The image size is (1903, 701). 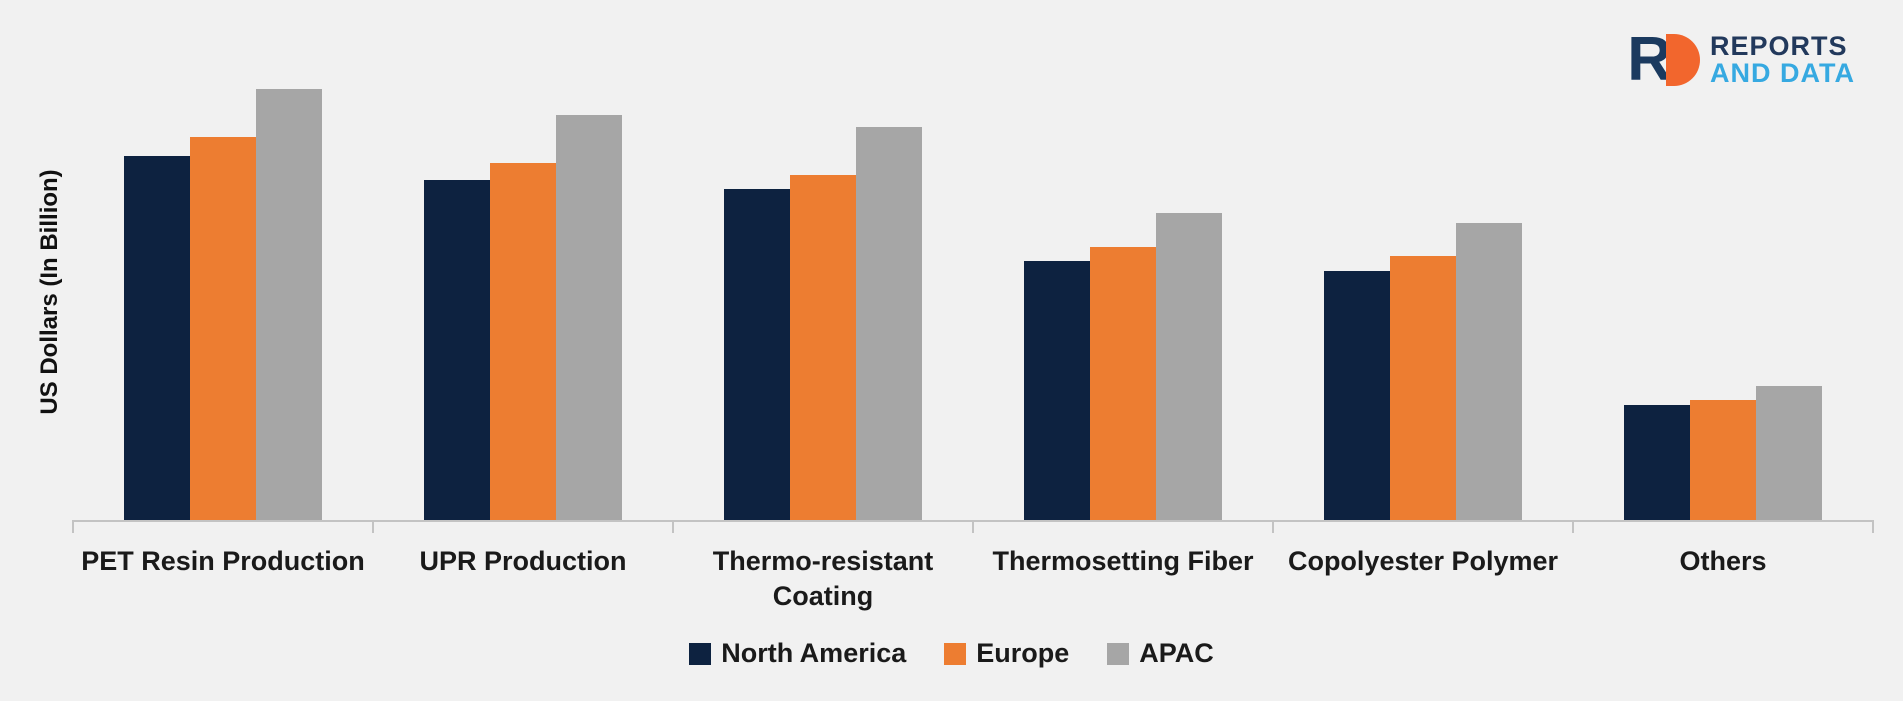 What do you see at coordinates (223, 328) in the screenshot?
I see `bar-europe-pet-resin-production` at bounding box center [223, 328].